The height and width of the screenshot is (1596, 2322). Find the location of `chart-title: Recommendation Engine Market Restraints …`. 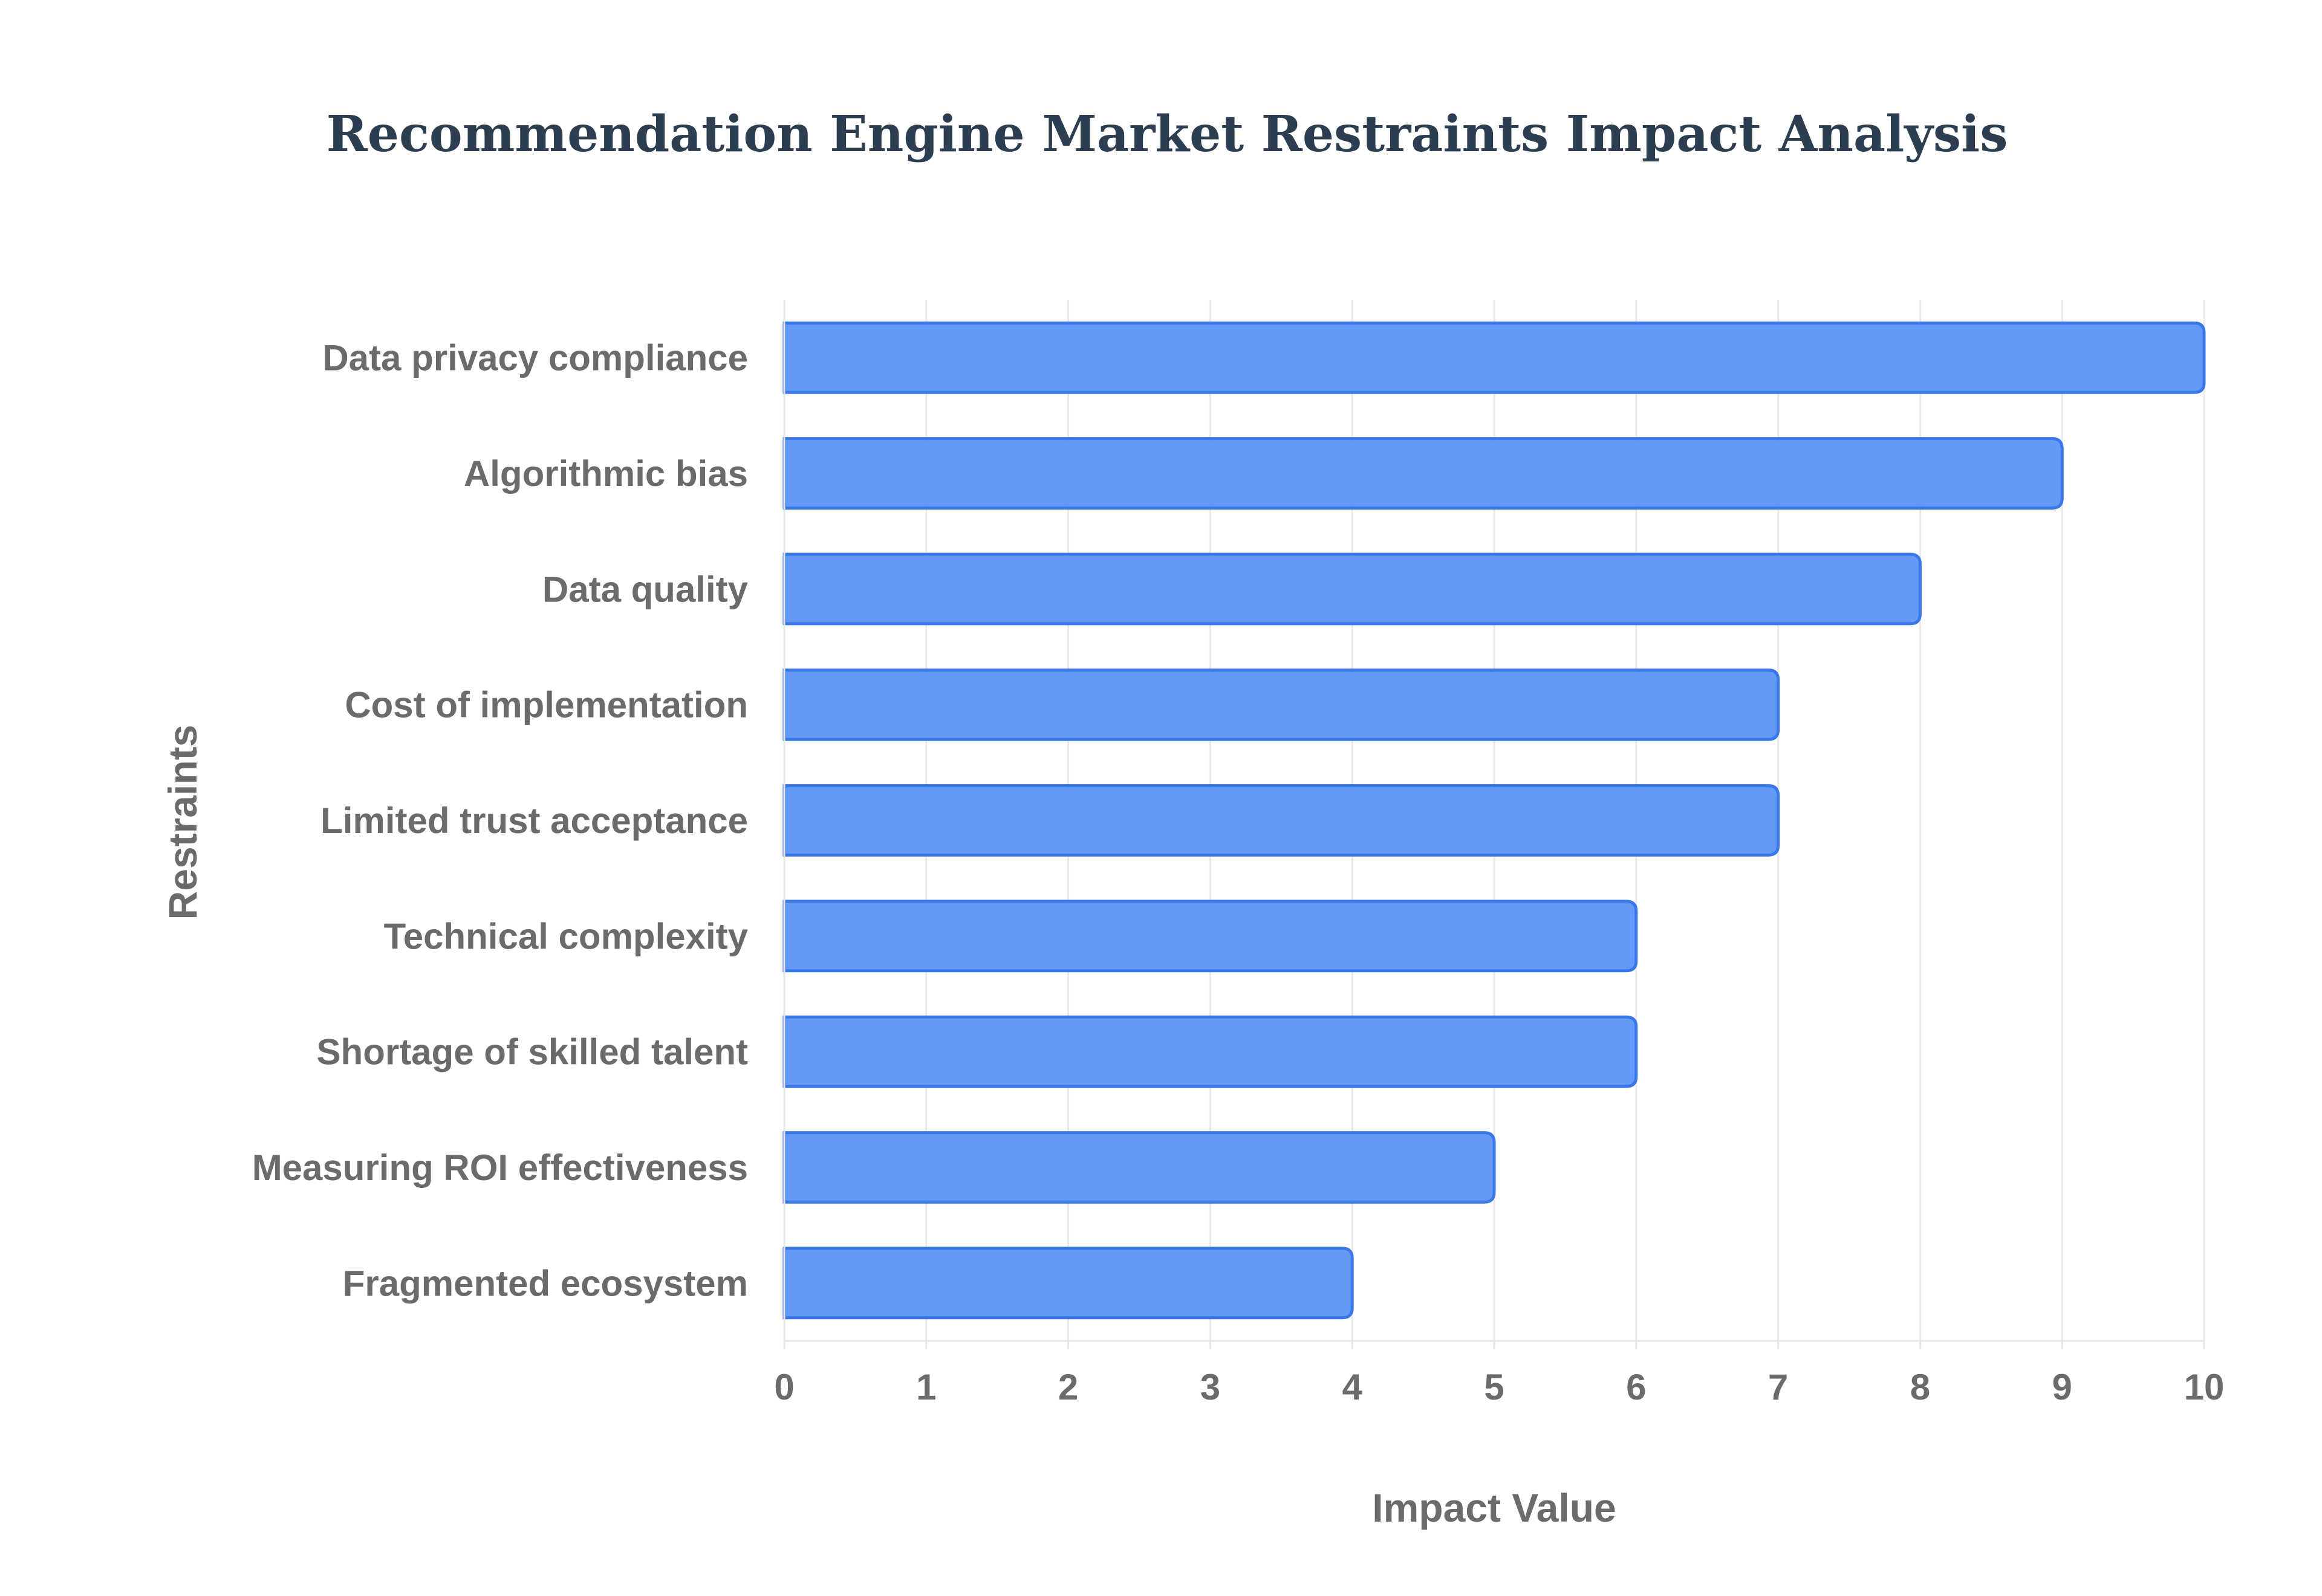

chart-title: Recommendation Engine Market Restraints … is located at coordinates (1167, 134).